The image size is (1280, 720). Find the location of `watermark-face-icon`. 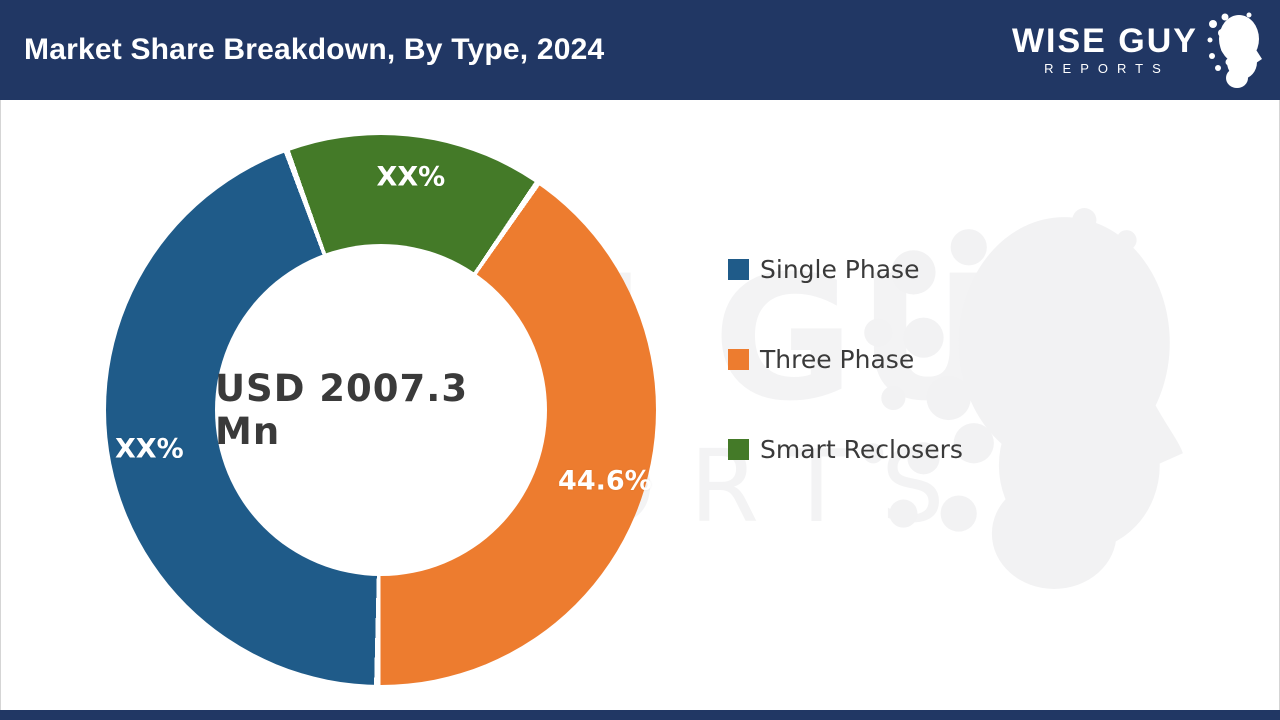

watermark-face-icon is located at coordinates (1023, 398).